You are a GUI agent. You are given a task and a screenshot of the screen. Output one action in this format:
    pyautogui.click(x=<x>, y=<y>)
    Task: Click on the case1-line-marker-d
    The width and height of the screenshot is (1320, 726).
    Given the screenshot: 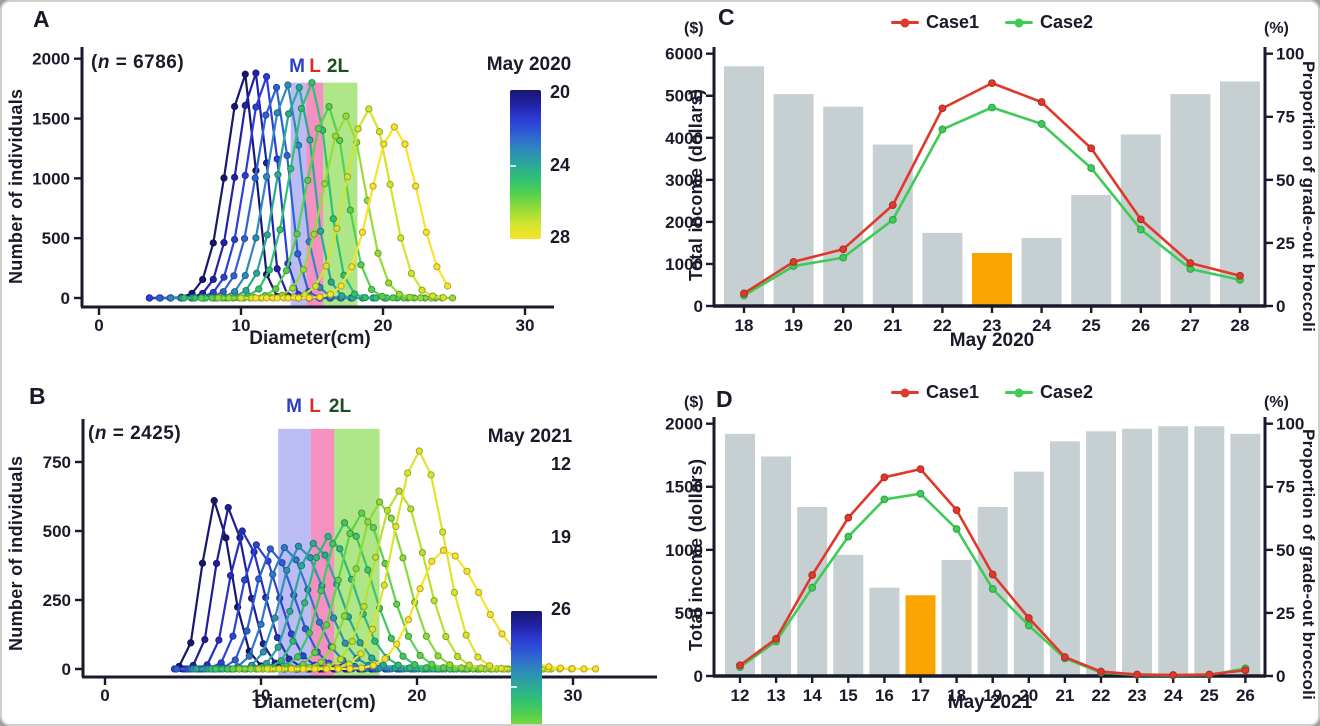 What is the action you would take?
    pyautogui.click(x=904, y=392)
    